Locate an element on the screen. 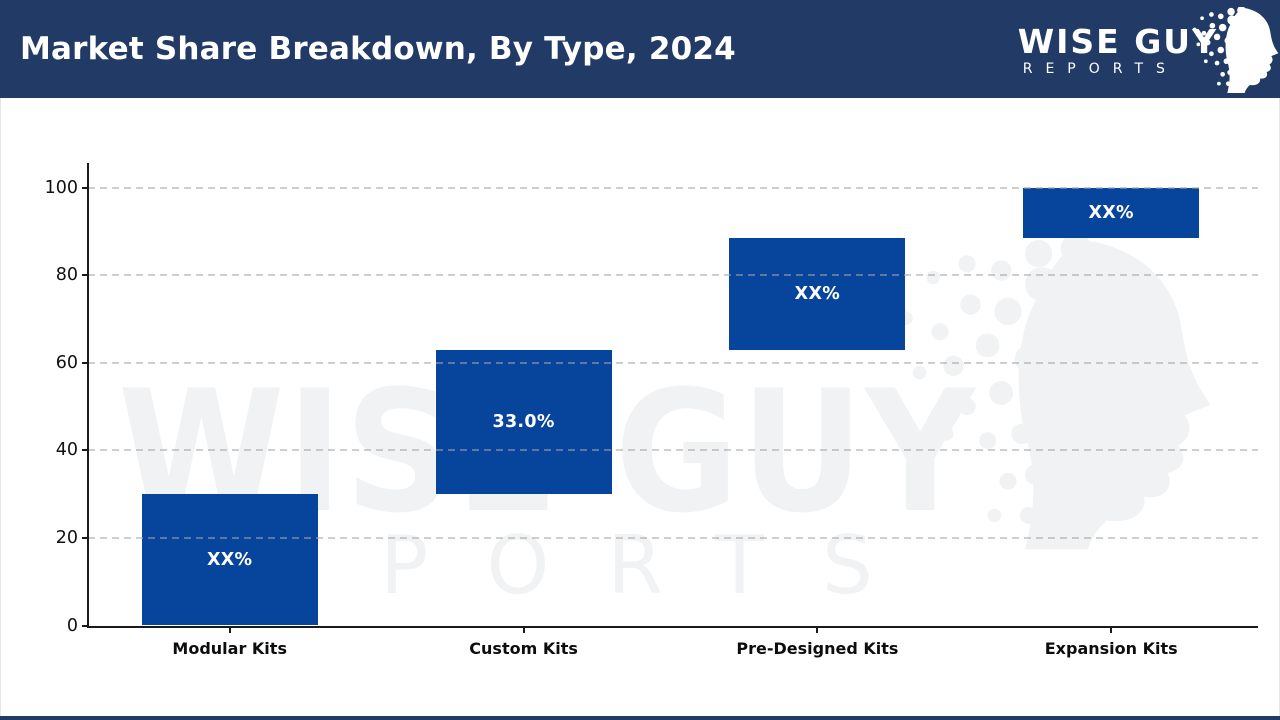 This screenshot has width=1280, height=720. bar-value-label: 33.0% is located at coordinates (523, 421).